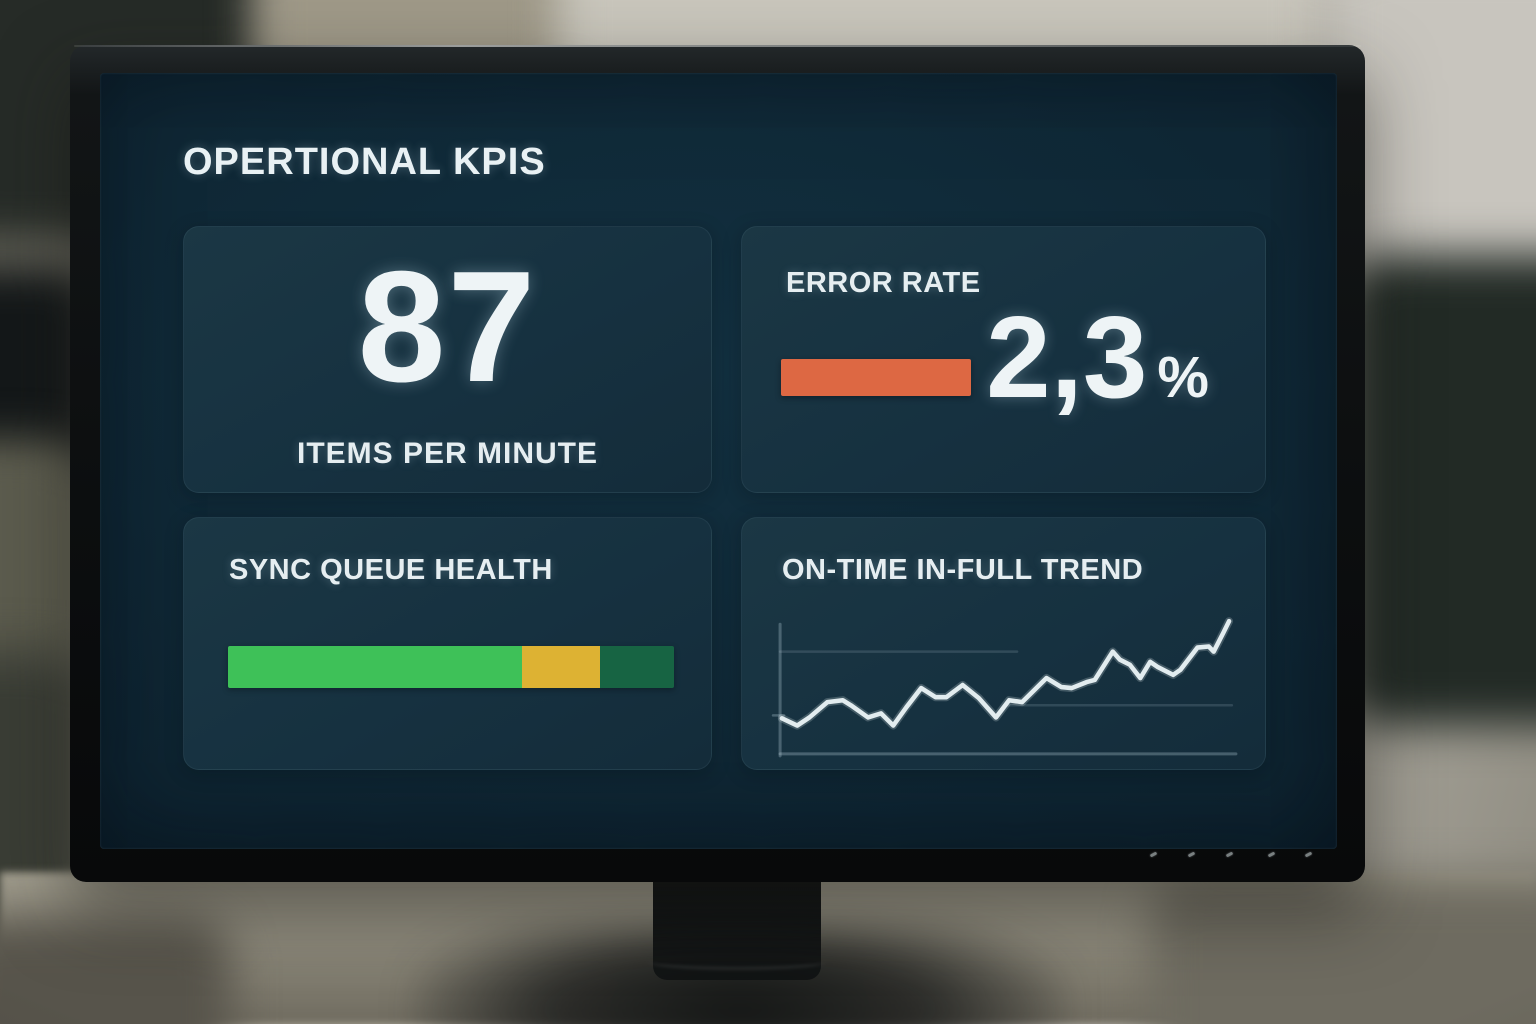  What do you see at coordinates (883, 283) in the screenshot?
I see `error-rate-title: ERROR RATE` at bounding box center [883, 283].